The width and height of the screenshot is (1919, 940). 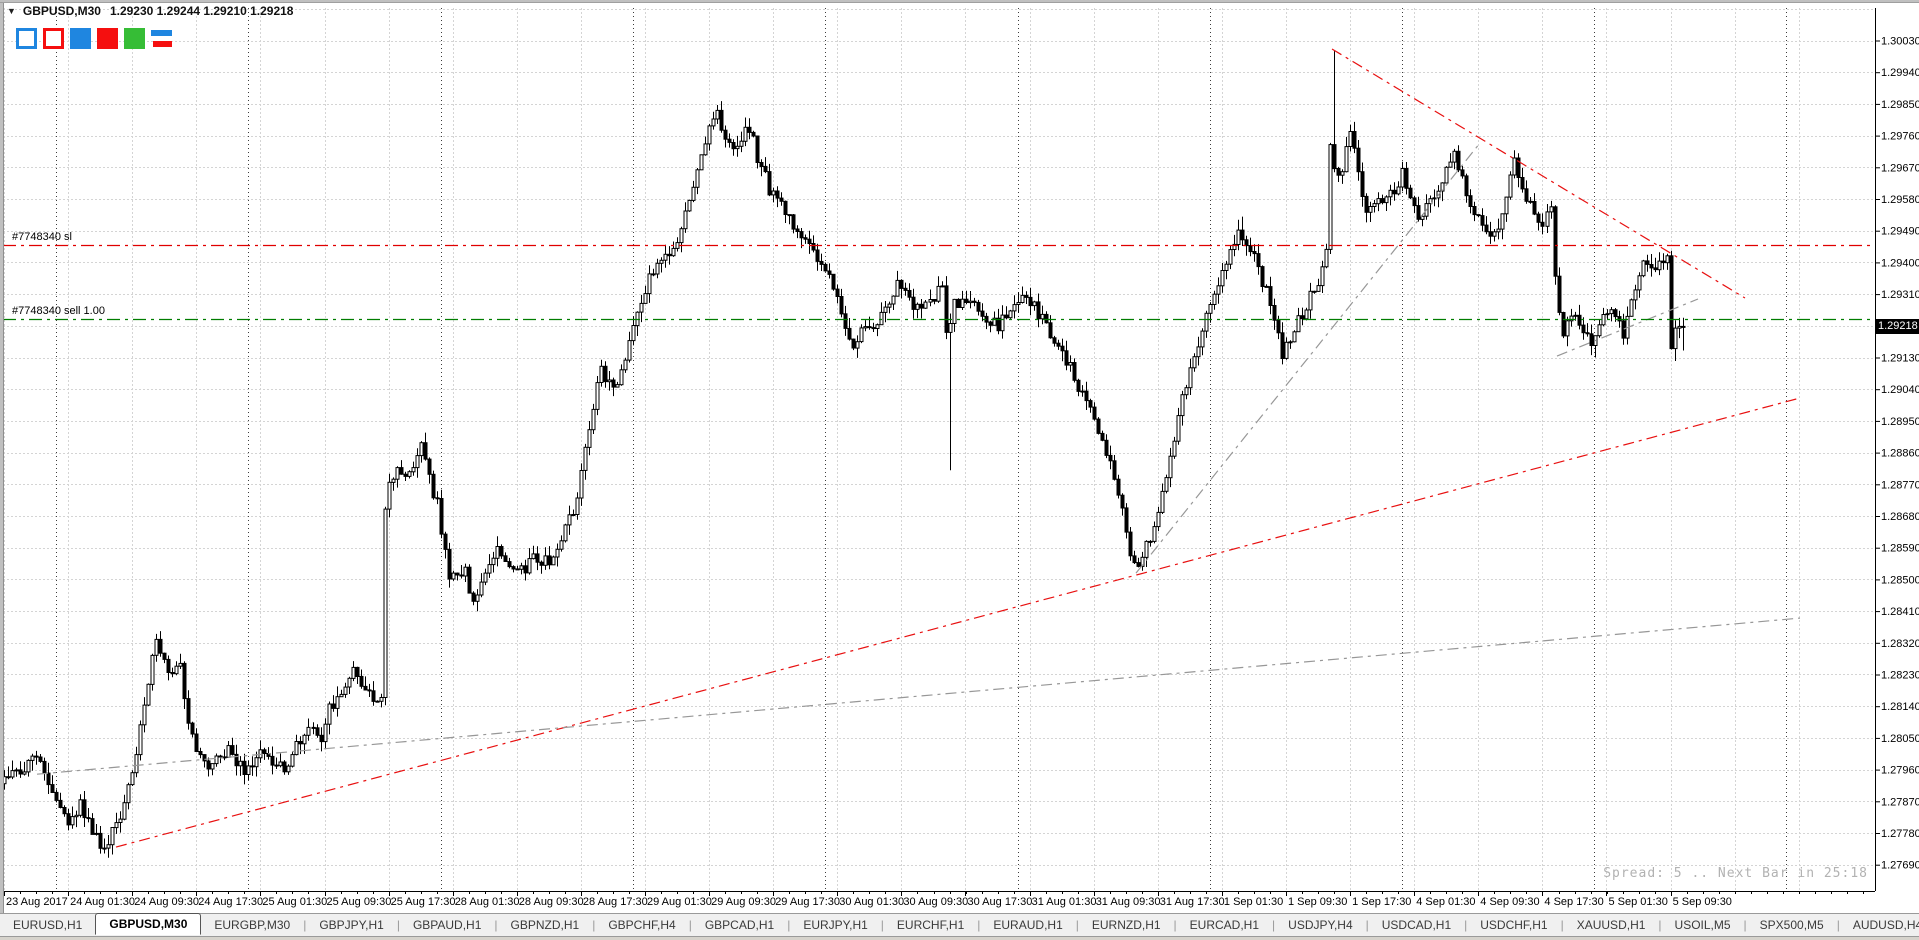 What do you see at coordinates (294, 902) in the screenshot?
I see `time-tick-label: 25 Aug 01:30` at bounding box center [294, 902].